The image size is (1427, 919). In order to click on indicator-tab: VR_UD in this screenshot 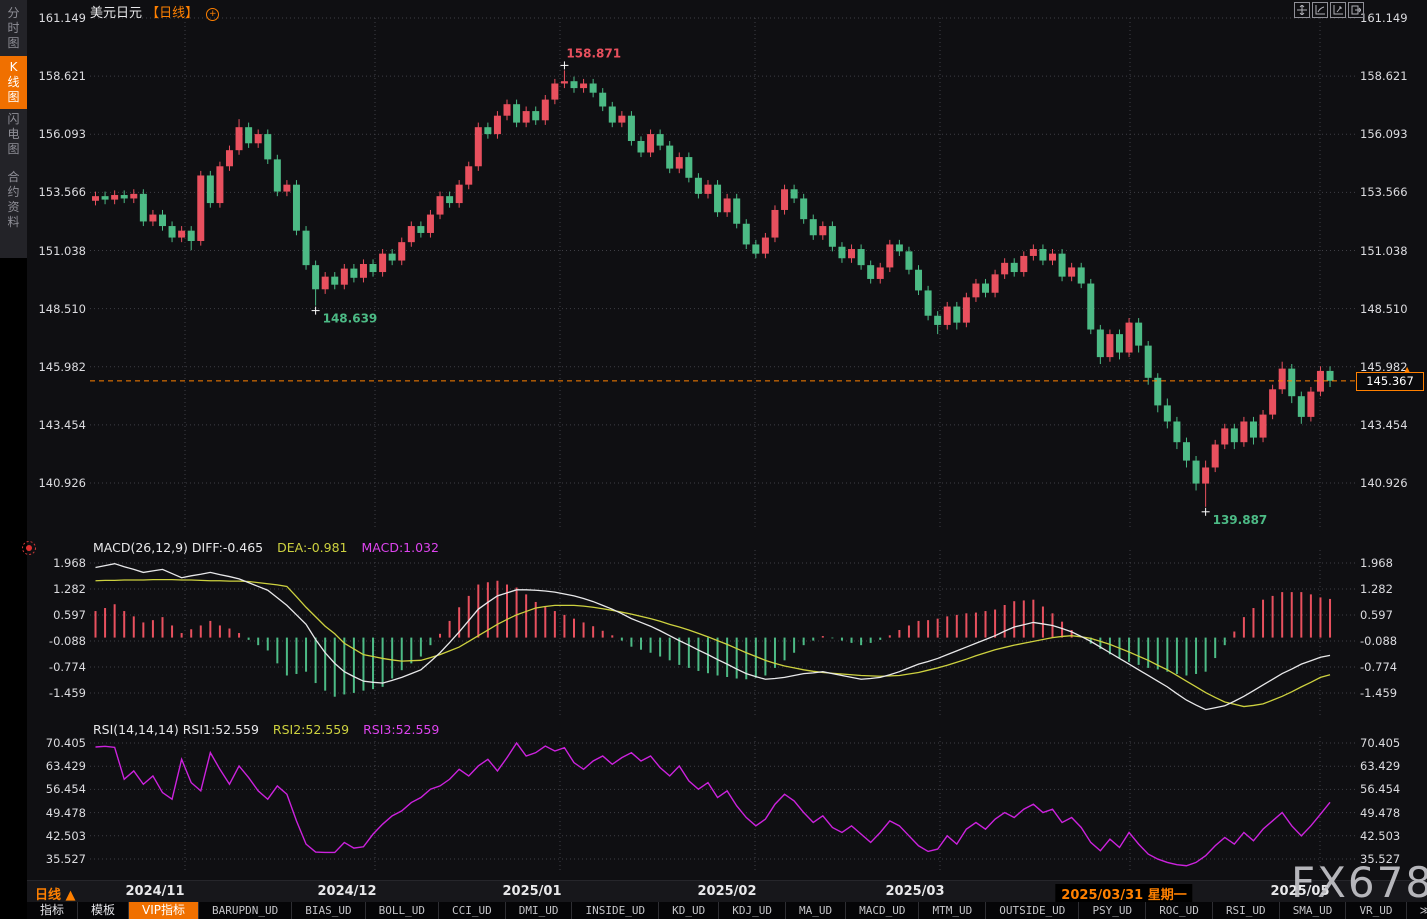, I will do `click(1376, 910)`.